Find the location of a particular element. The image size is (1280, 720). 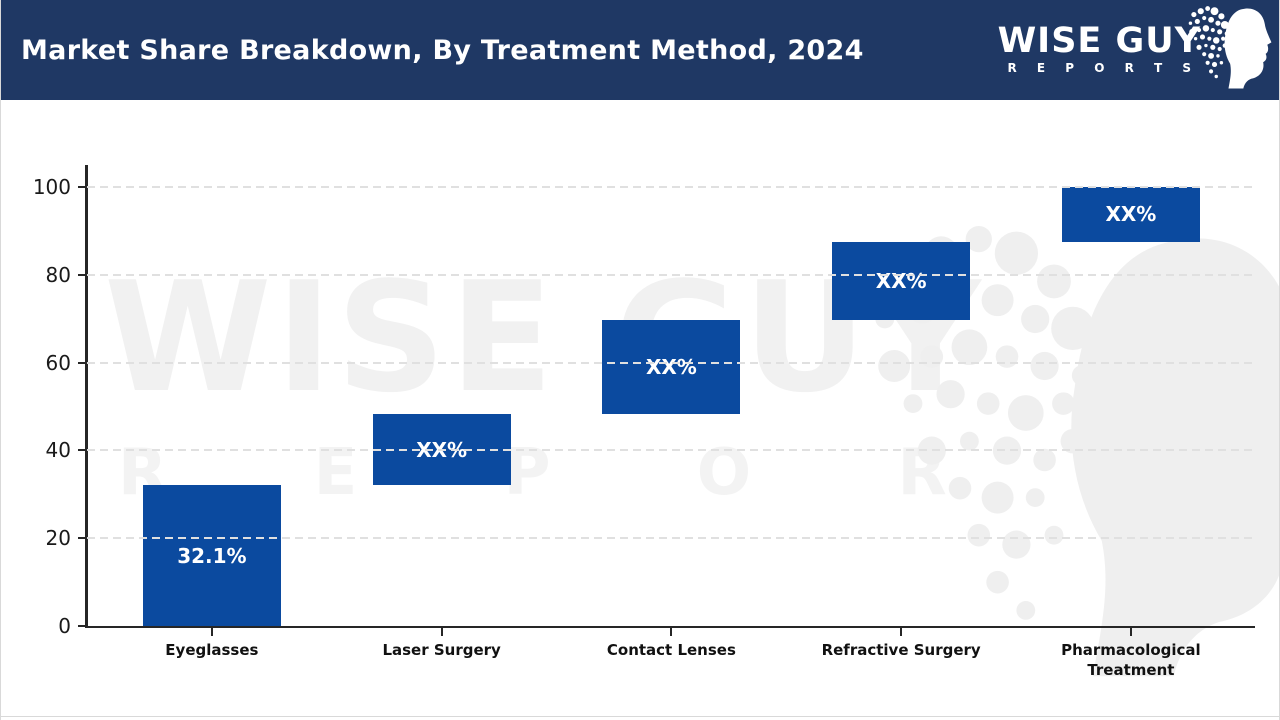

y-tick-label: 0 is located at coordinates (64, 626).